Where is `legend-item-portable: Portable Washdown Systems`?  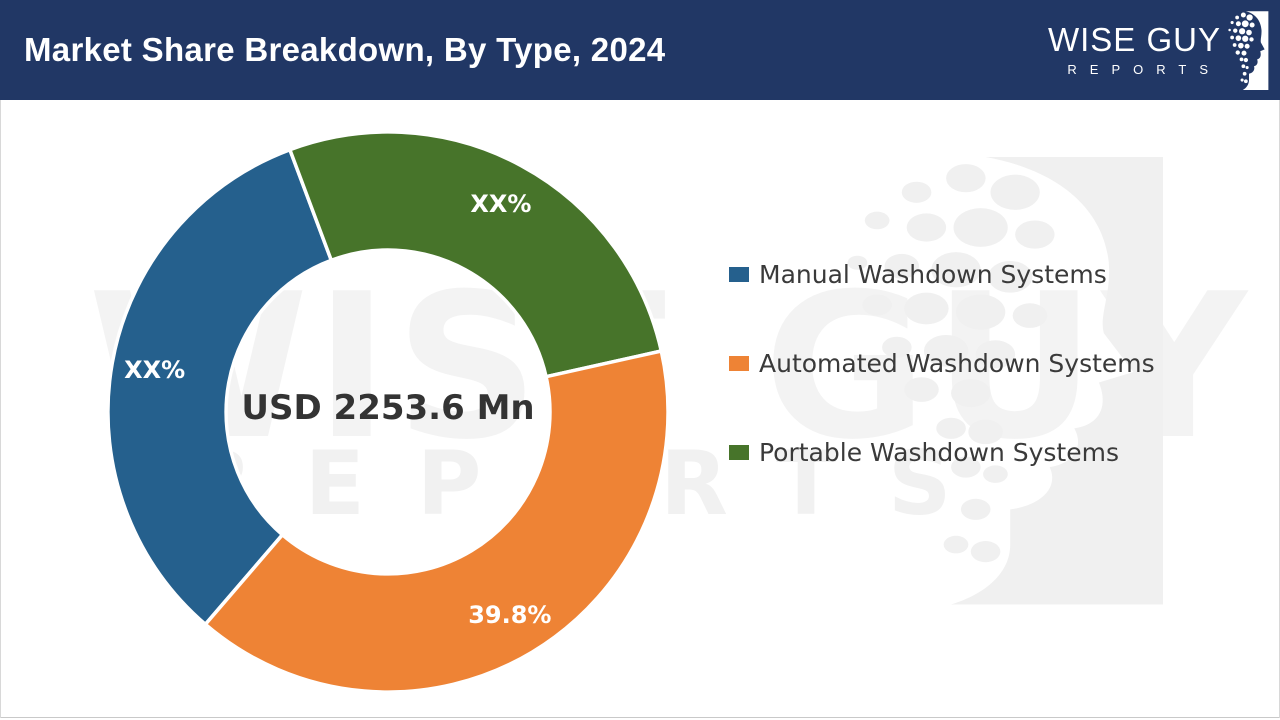
legend-item-portable: Portable Washdown Systems is located at coordinates (942, 452).